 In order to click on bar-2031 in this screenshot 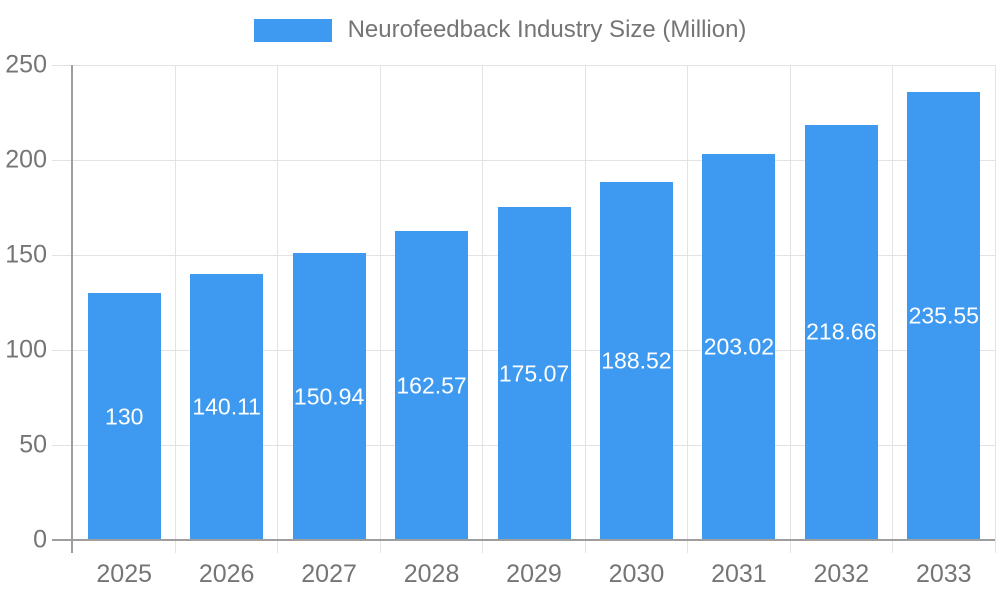, I will do `click(739, 347)`.